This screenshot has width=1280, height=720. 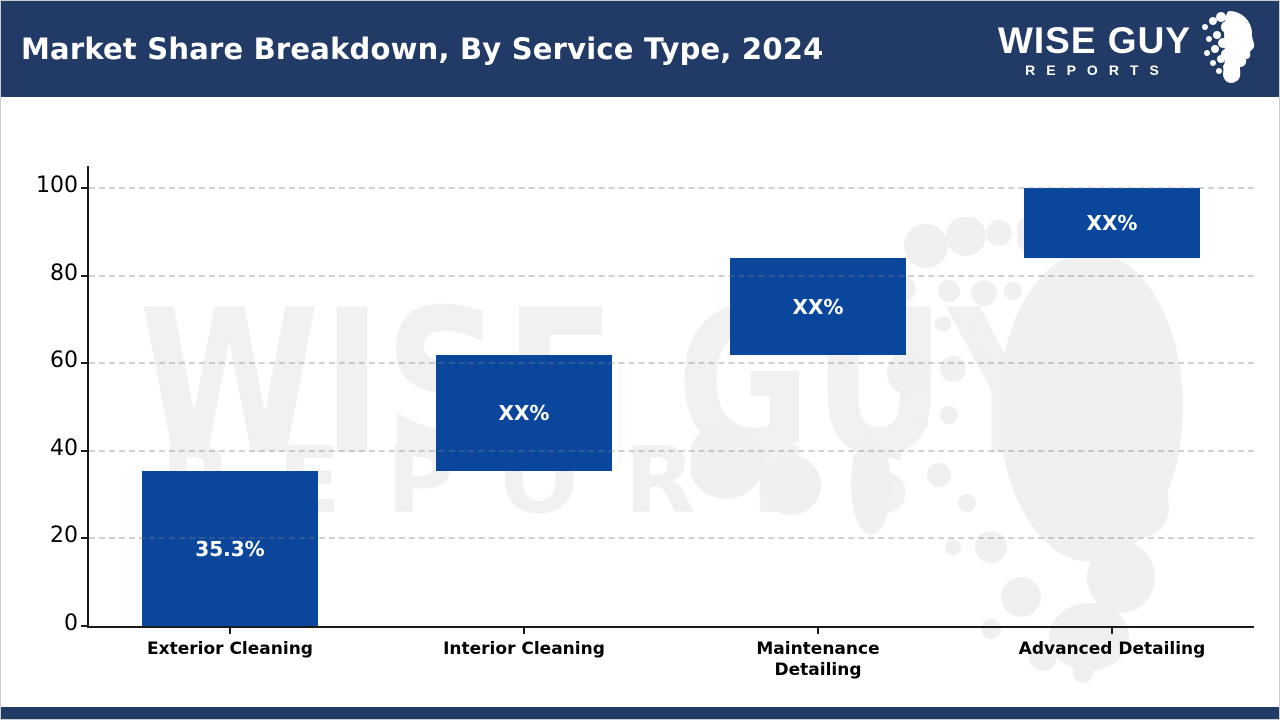 I want to click on footer-band, so click(x=640, y=713).